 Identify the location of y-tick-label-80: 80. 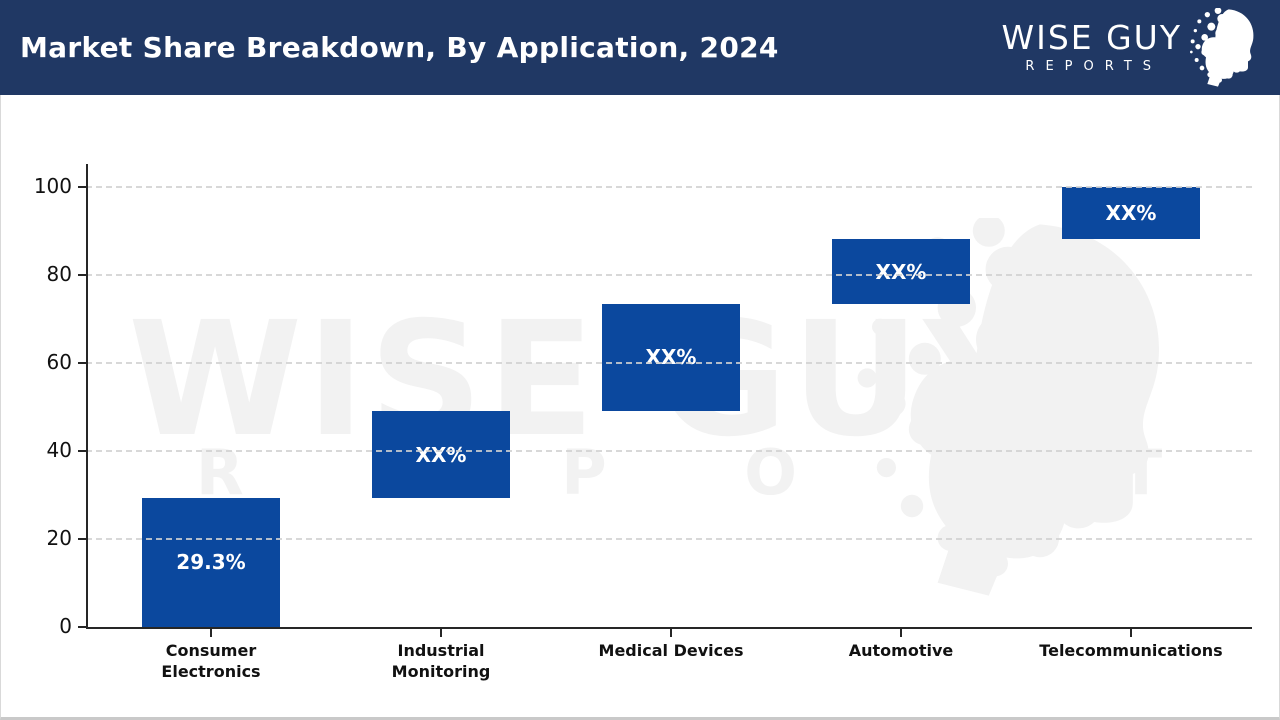
(59, 273).